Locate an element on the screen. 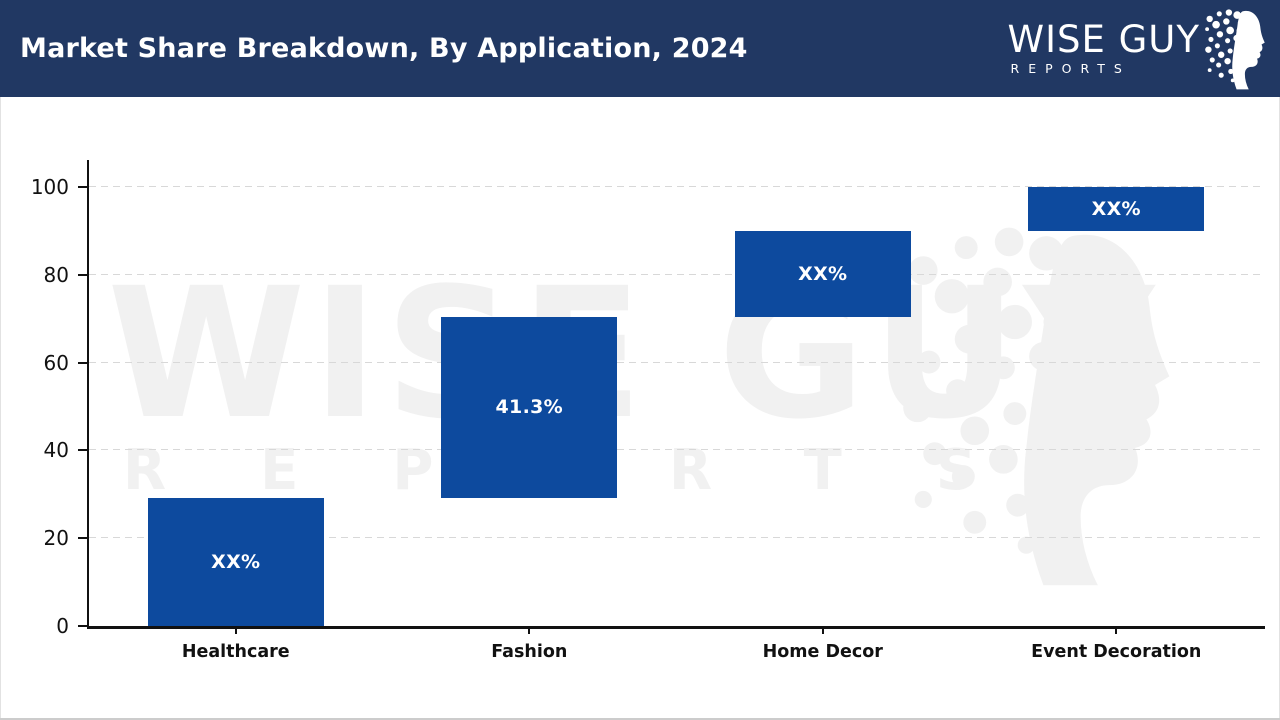 This screenshot has height=720, width=1280. x-tick-event-decoration is located at coordinates (1116, 630).